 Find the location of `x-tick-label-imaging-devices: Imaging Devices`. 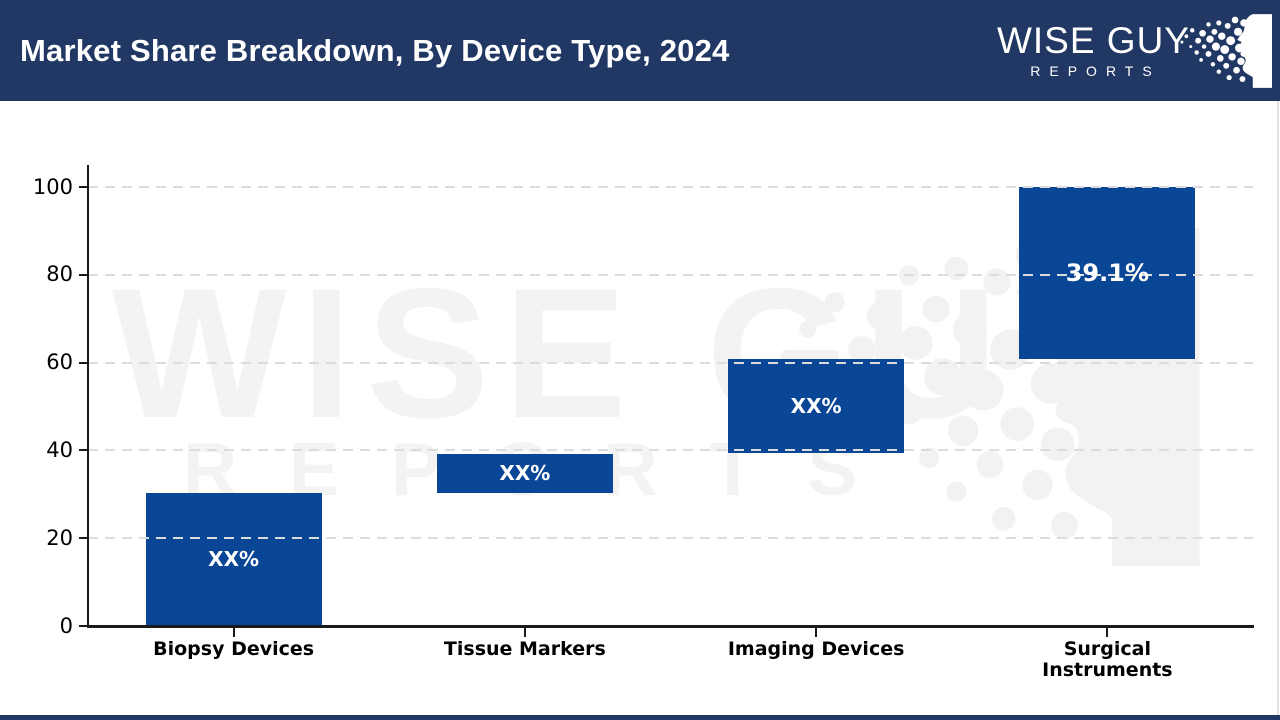

x-tick-label-imaging-devices: Imaging Devices is located at coordinates (816, 649).